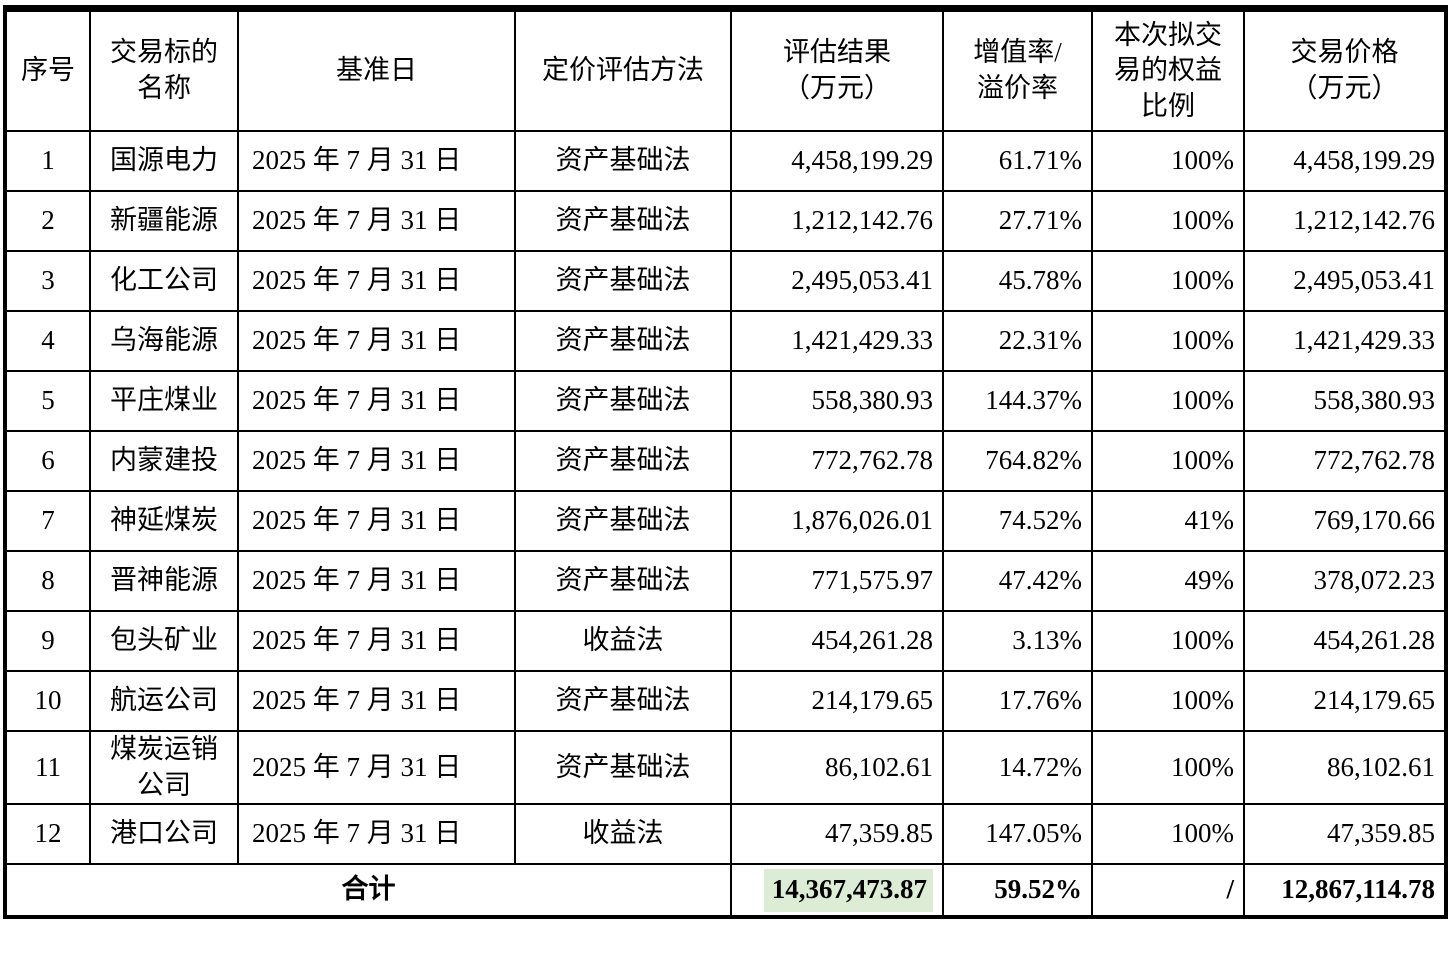 This screenshot has height=962, width=1448. Describe the element at coordinates (164, 581) in the screenshot. I see `cell-name: 晋神能源` at that location.